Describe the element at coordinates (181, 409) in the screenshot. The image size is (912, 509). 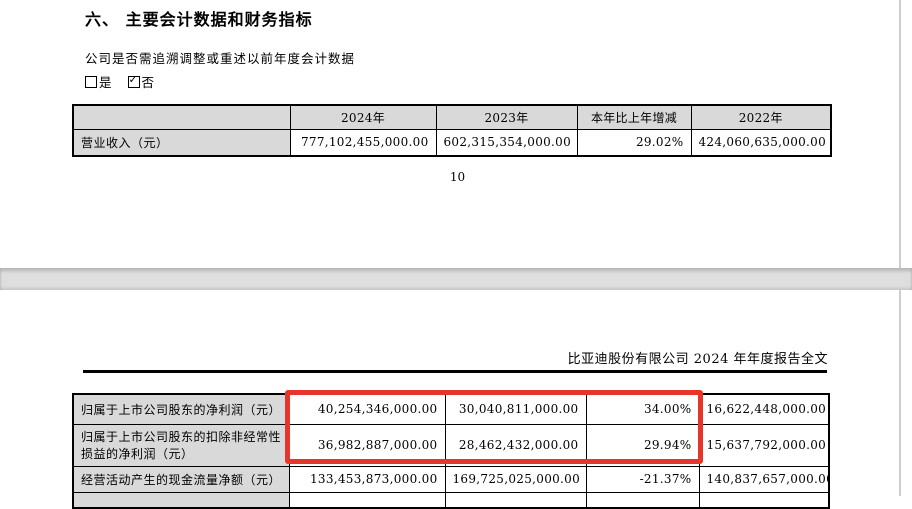
I see `row-label: 归属于上市公司股东的净利润（元）` at that location.